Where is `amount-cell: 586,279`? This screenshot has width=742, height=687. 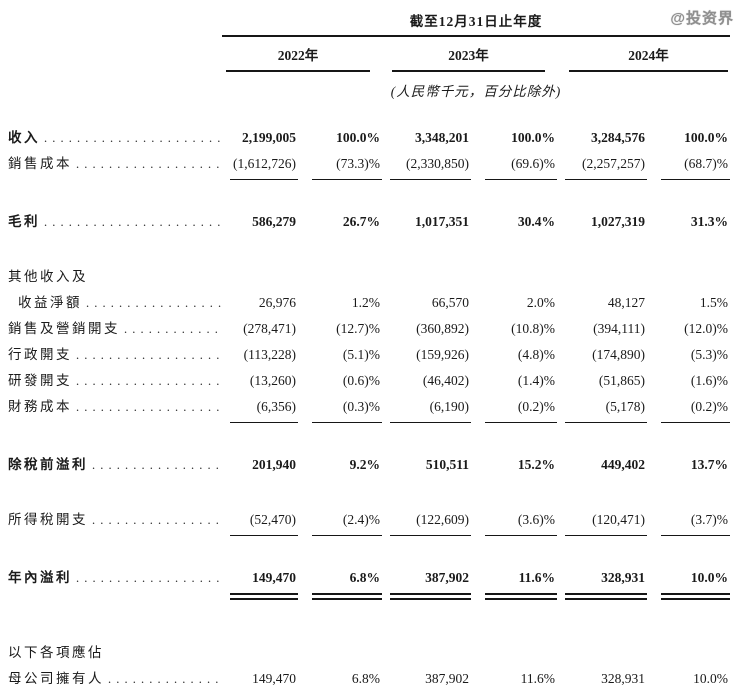 amount-cell: 586,279 is located at coordinates (260, 222).